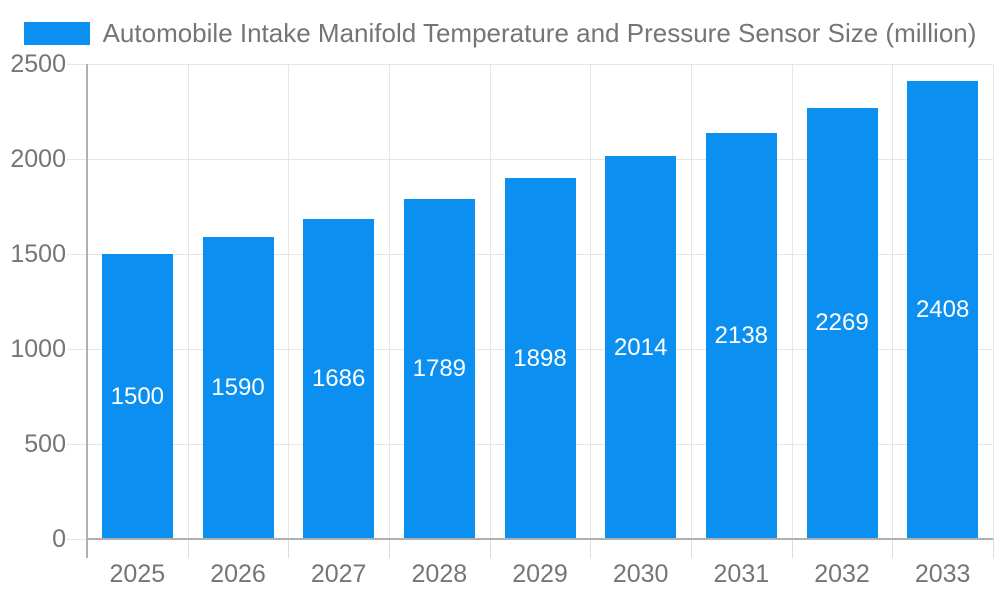 The height and width of the screenshot is (600, 1000). Describe the element at coordinates (338, 574) in the screenshot. I see `x-axis-label: 2027` at that location.